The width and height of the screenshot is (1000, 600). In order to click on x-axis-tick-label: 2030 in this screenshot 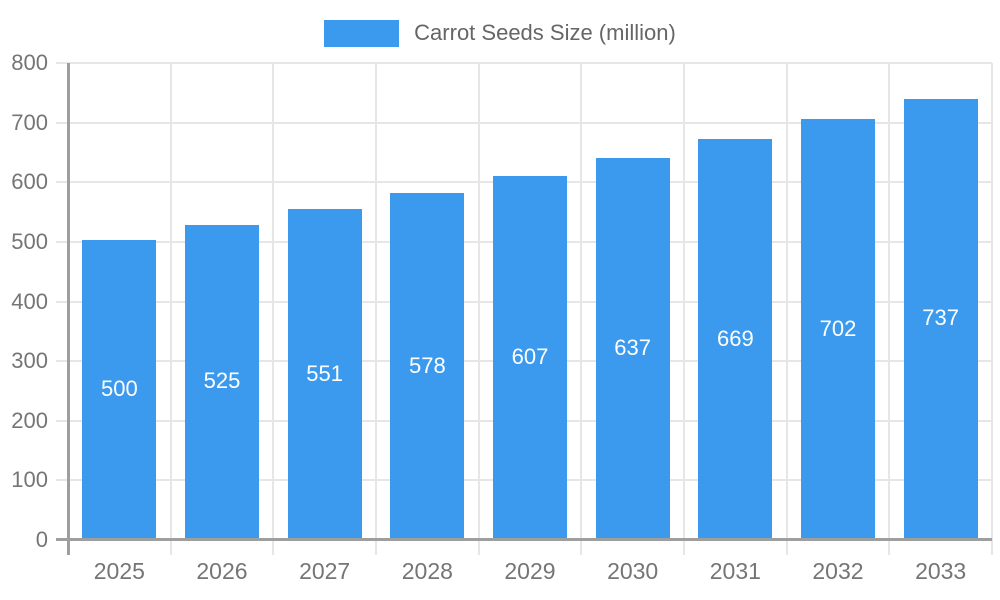, I will do `click(633, 571)`.